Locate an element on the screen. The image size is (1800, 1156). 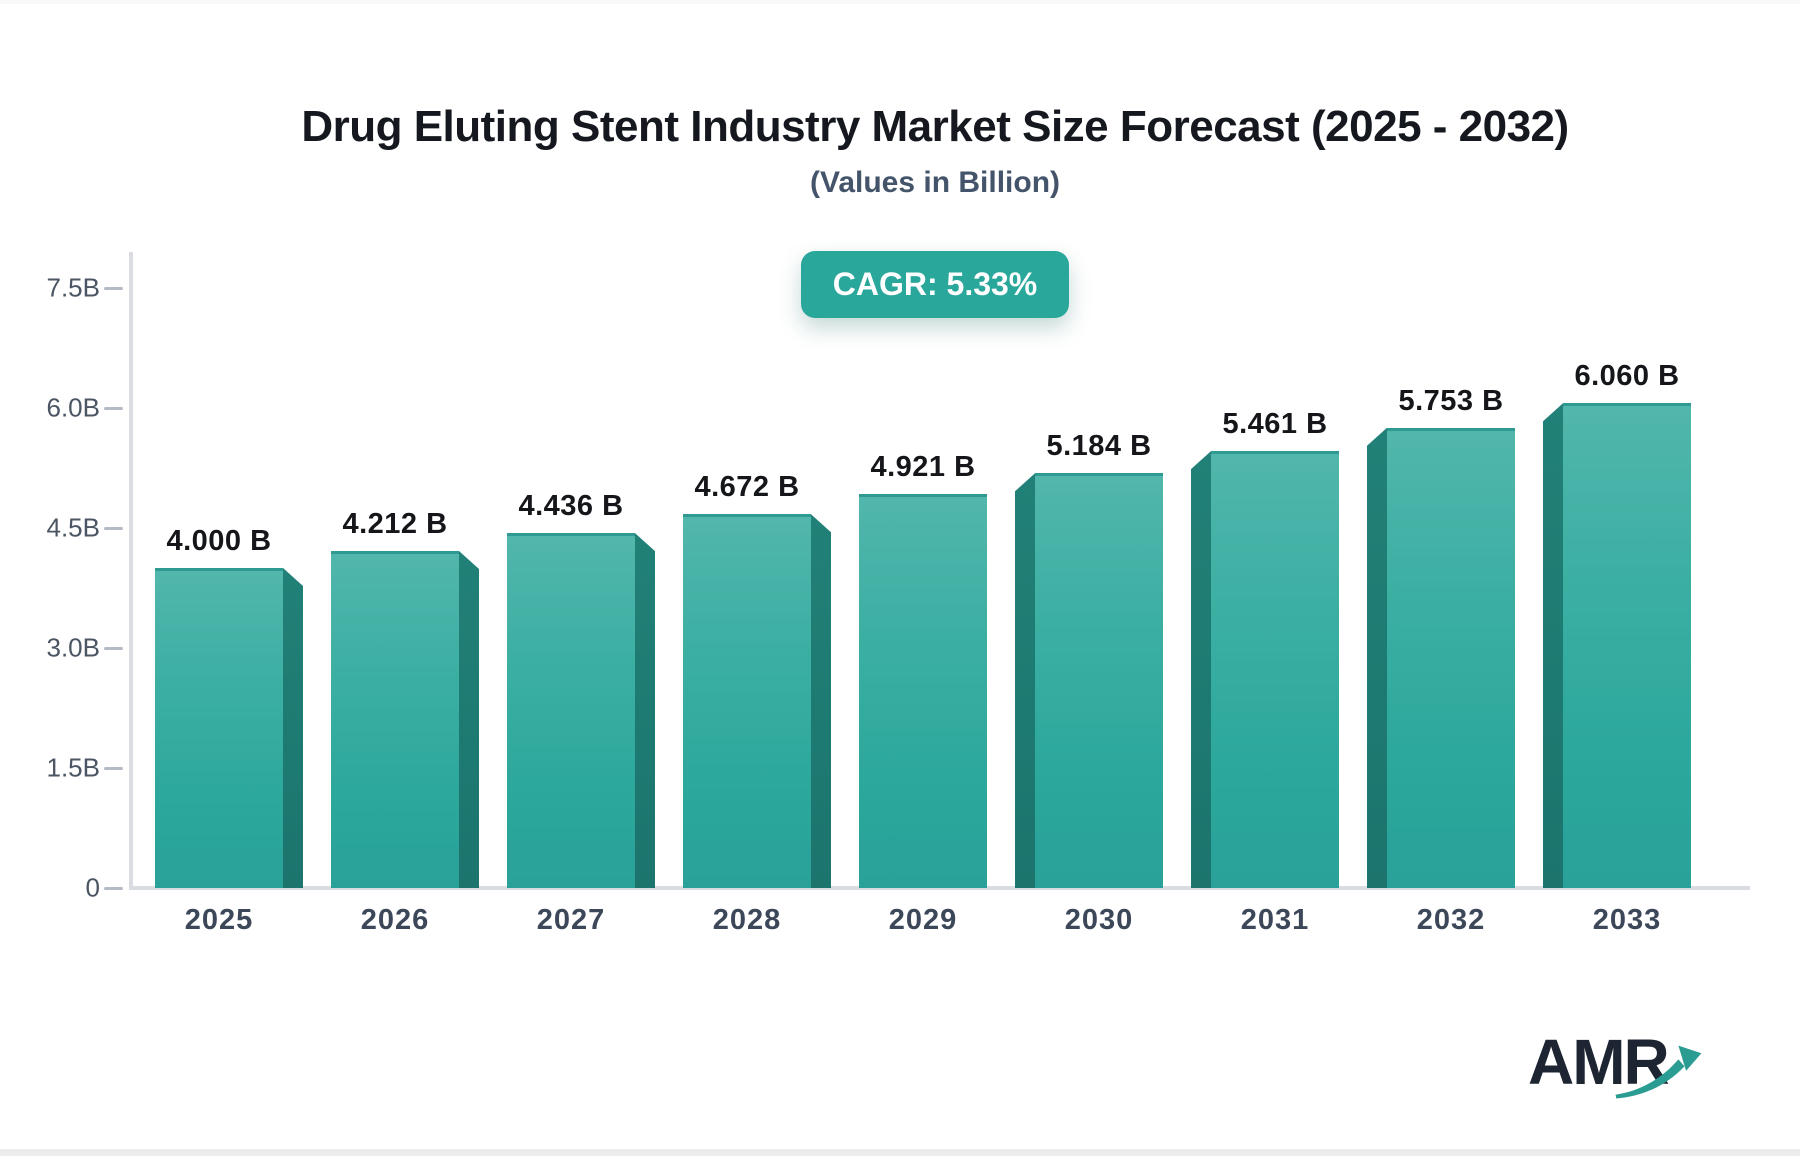
bar-value-label: 5.184 B is located at coordinates (1099, 446).